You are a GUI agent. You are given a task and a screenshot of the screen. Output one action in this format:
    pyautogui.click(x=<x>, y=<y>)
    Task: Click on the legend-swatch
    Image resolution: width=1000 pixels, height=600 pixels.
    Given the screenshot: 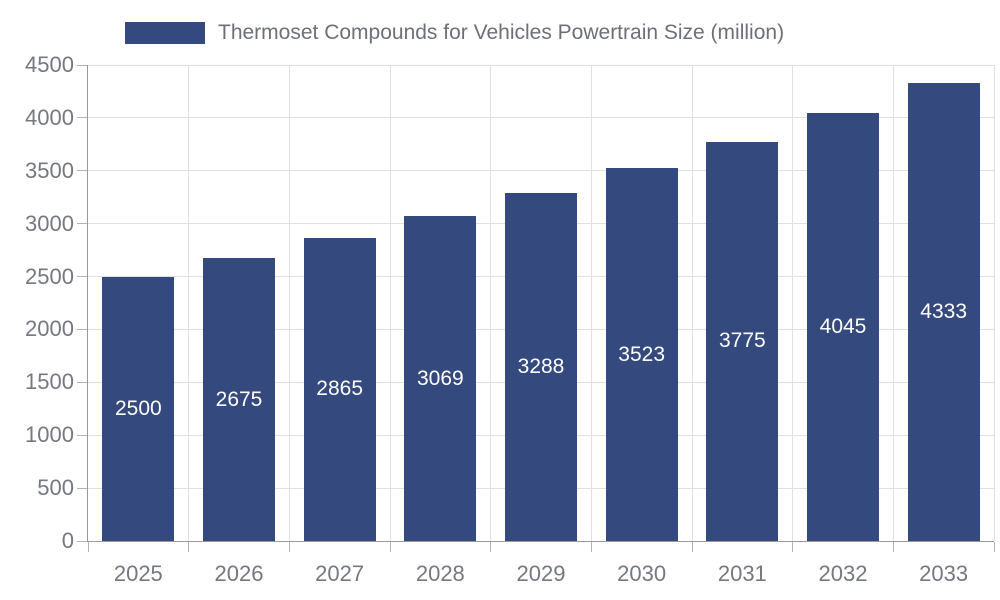 What is the action you would take?
    pyautogui.click(x=165, y=33)
    